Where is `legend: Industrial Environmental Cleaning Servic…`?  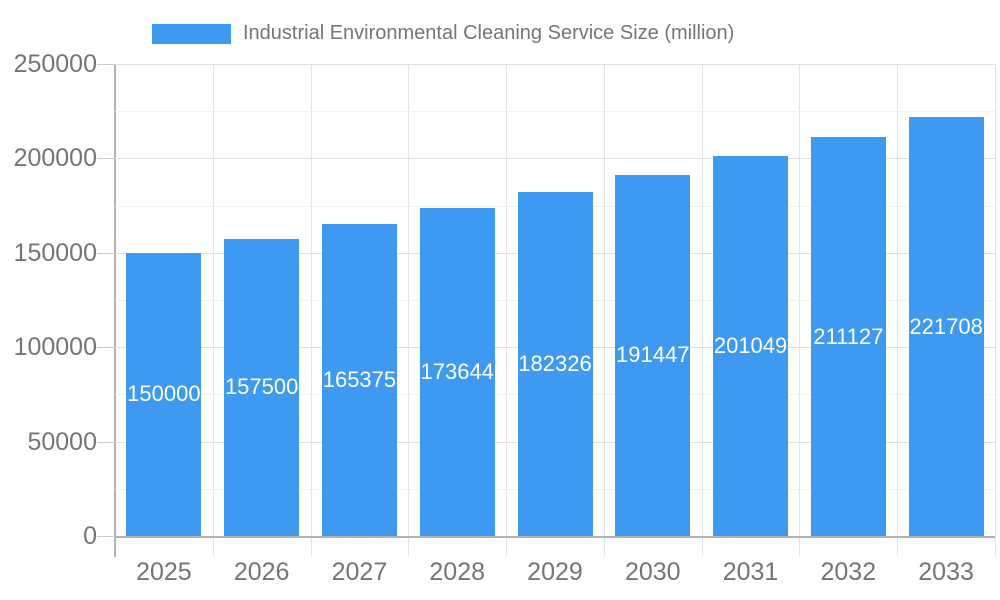
legend: Industrial Environmental Cleaning Servic… is located at coordinates (500, 25).